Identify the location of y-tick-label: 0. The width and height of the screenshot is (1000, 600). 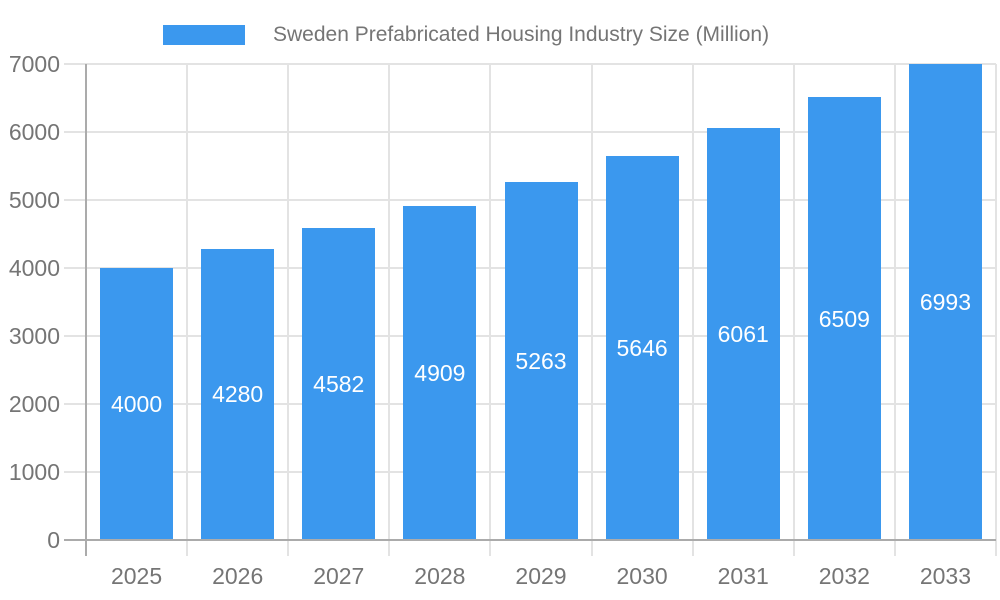
(53, 540).